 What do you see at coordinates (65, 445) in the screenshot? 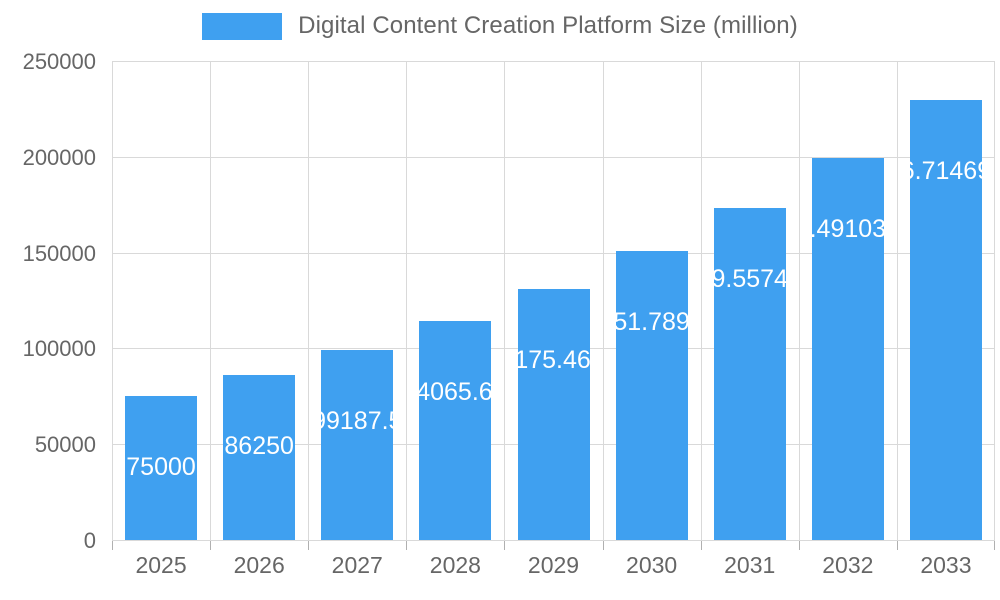
I see `y-axis-tick-label: 50000` at bounding box center [65, 445].